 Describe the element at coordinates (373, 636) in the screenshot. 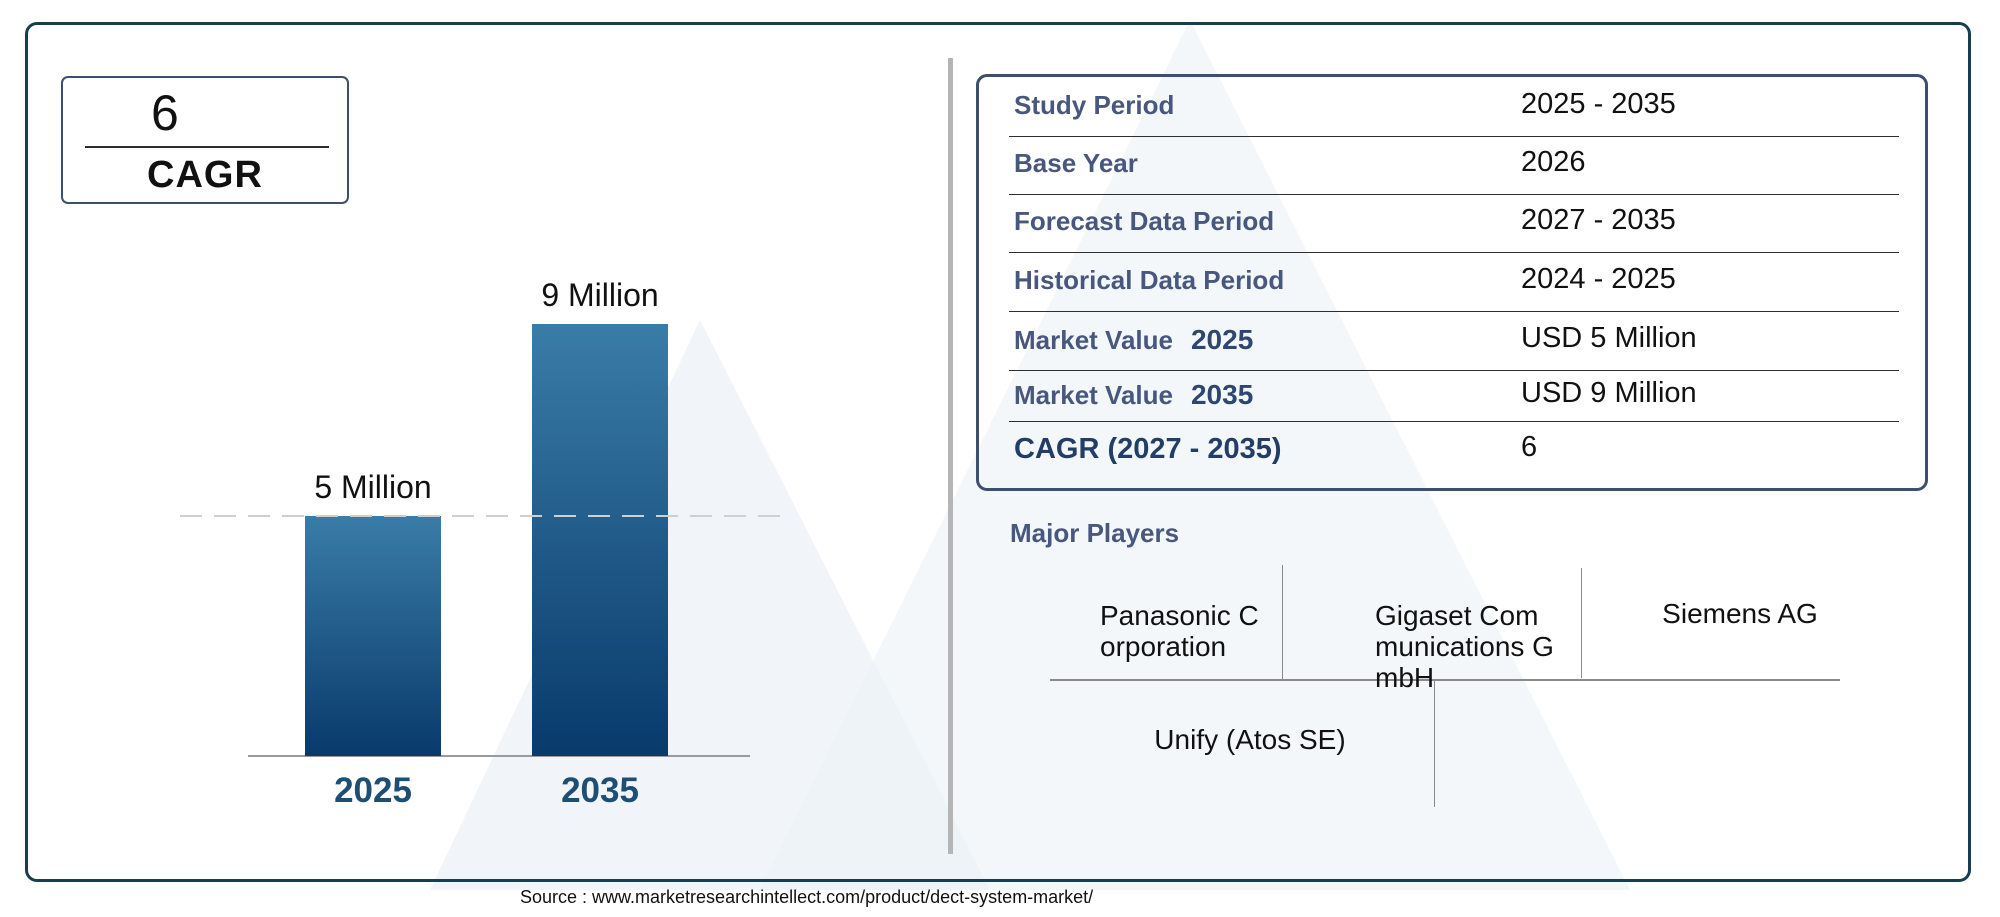

I see `bar-2025` at that location.